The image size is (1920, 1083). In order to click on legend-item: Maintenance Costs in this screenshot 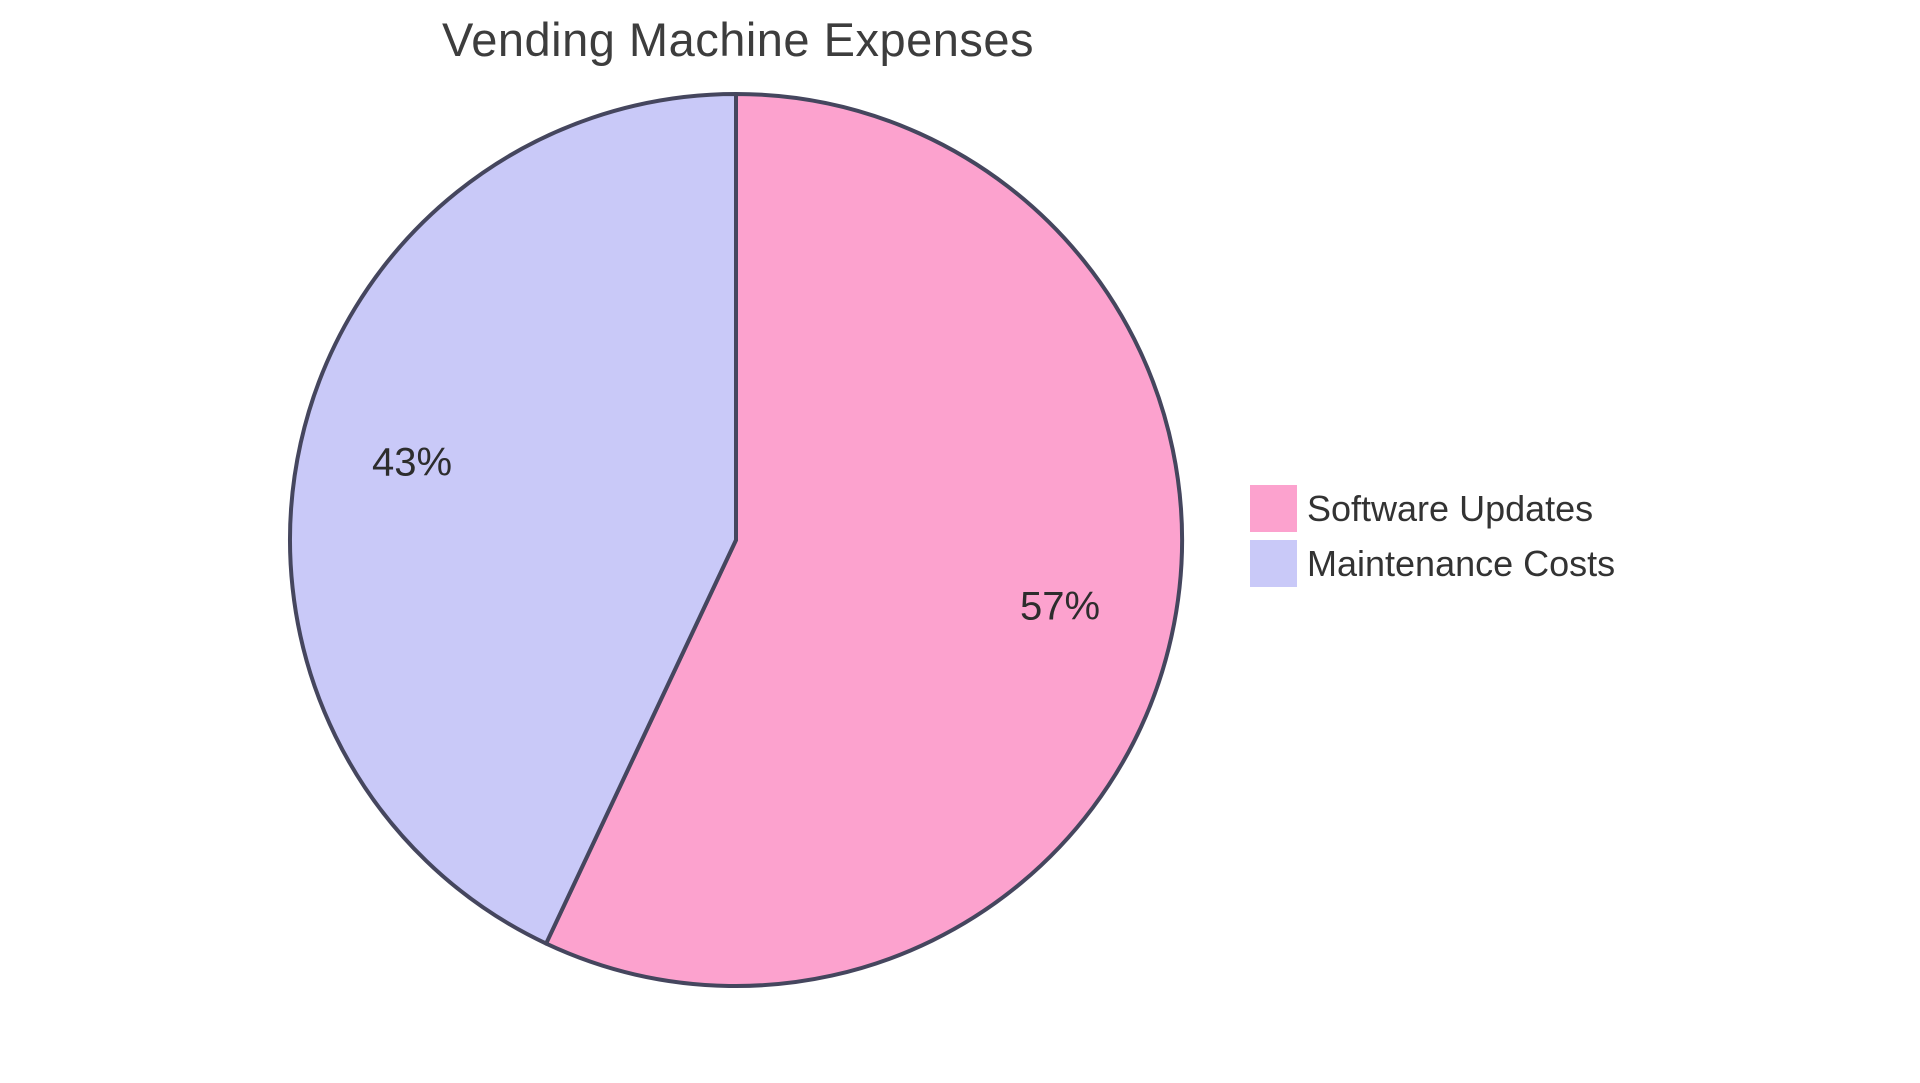, I will do `click(1432, 563)`.